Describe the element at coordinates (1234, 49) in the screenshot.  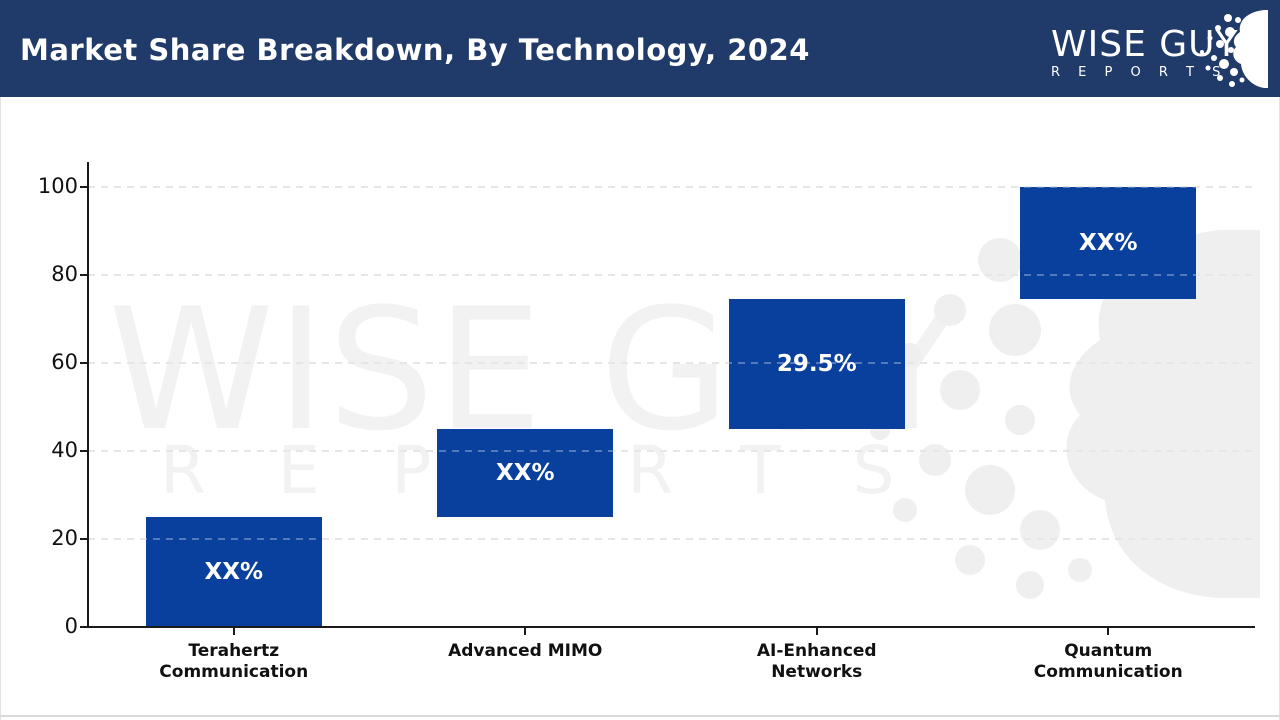
I see `logo-face-icon` at that location.